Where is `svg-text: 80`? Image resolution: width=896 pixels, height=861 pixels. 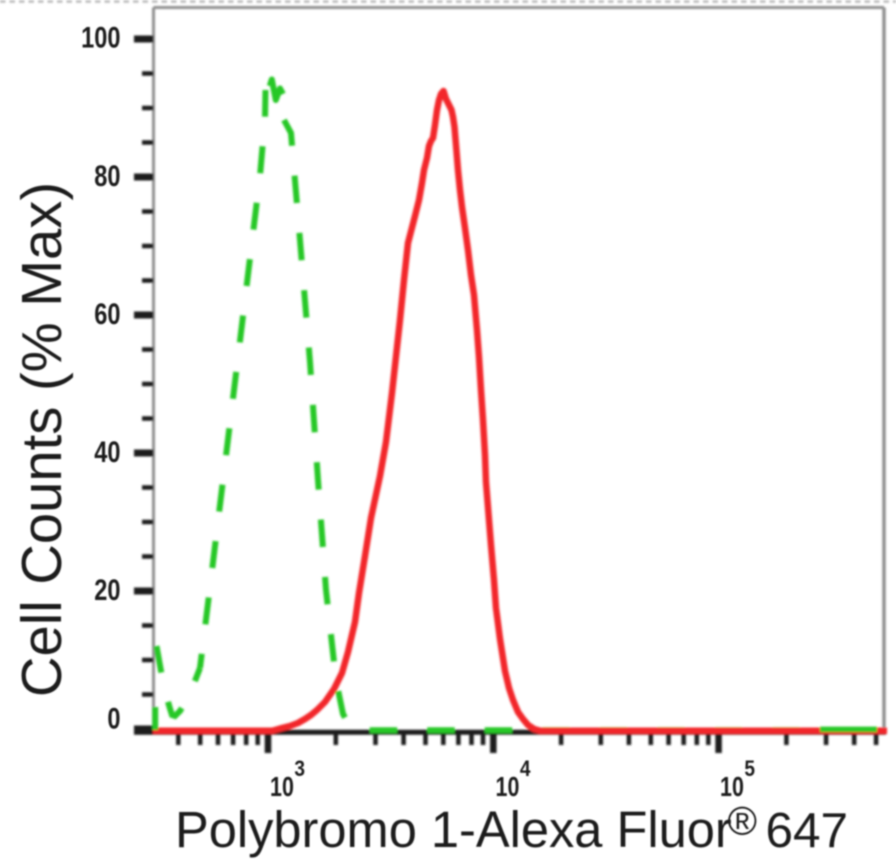 svg-text: 80 is located at coordinates (107, 175).